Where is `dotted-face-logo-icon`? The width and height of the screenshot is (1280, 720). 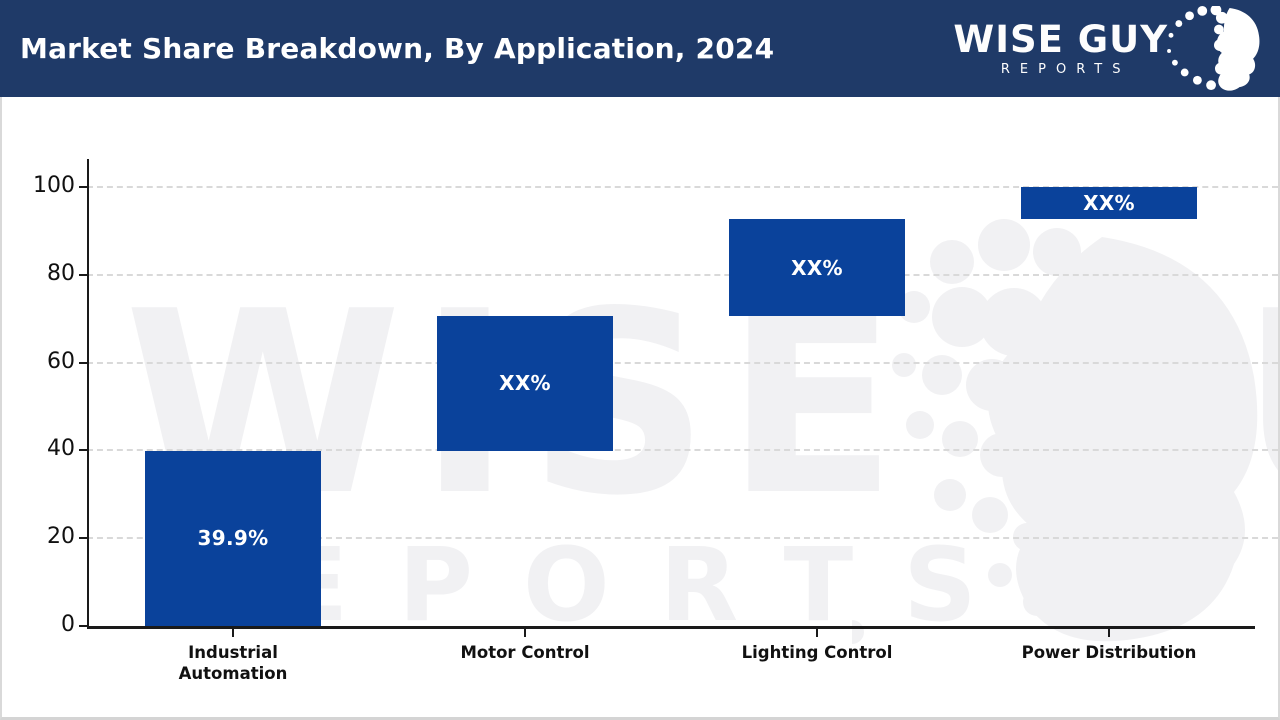 dotted-face-logo-icon is located at coordinates (1213, 48).